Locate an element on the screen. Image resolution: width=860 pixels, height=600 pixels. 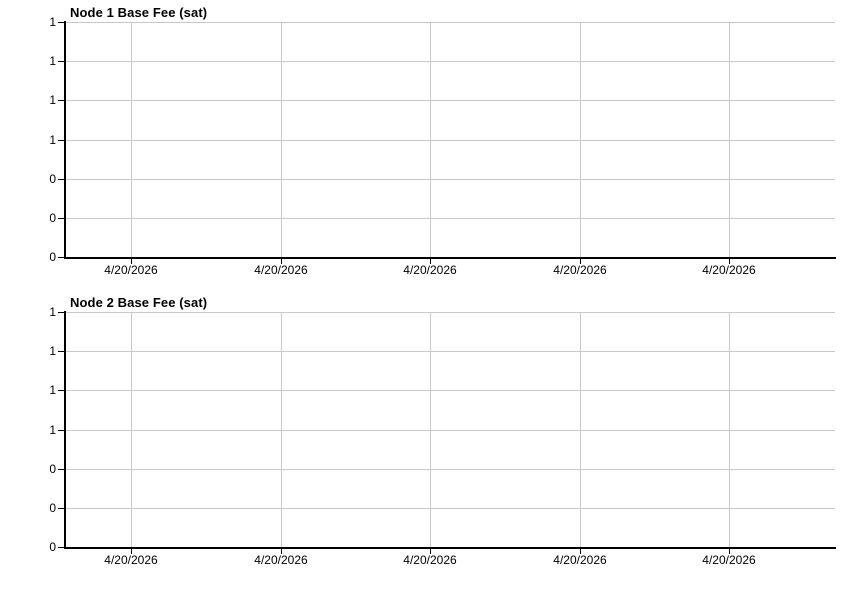
chart-title: Node 2 Base Fee (sat) is located at coordinates (139, 302).